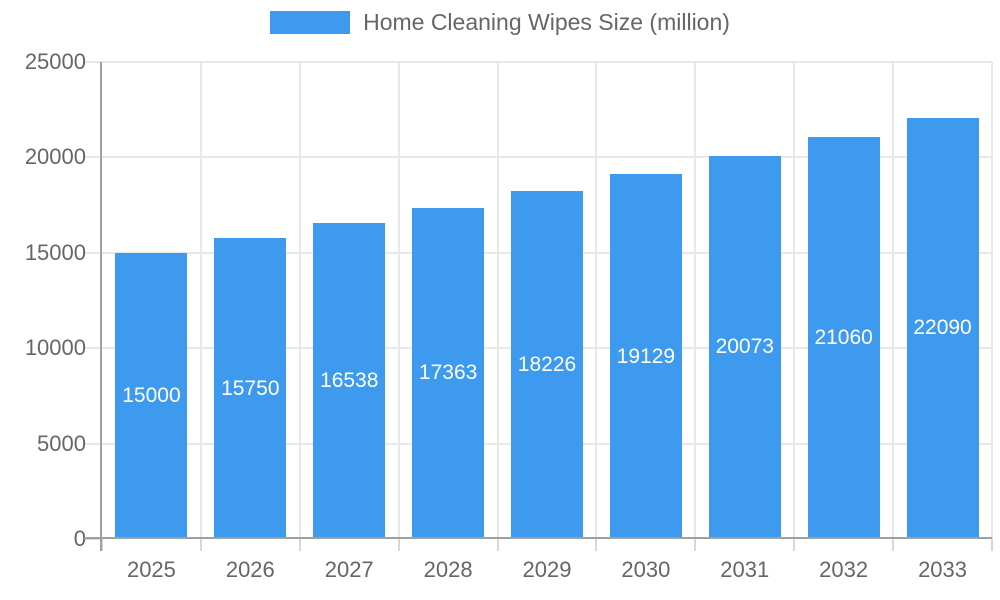  Describe the element at coordinates (646, 569) in the screenshot. I see `x-axis-label-2030: 2030` at that location.